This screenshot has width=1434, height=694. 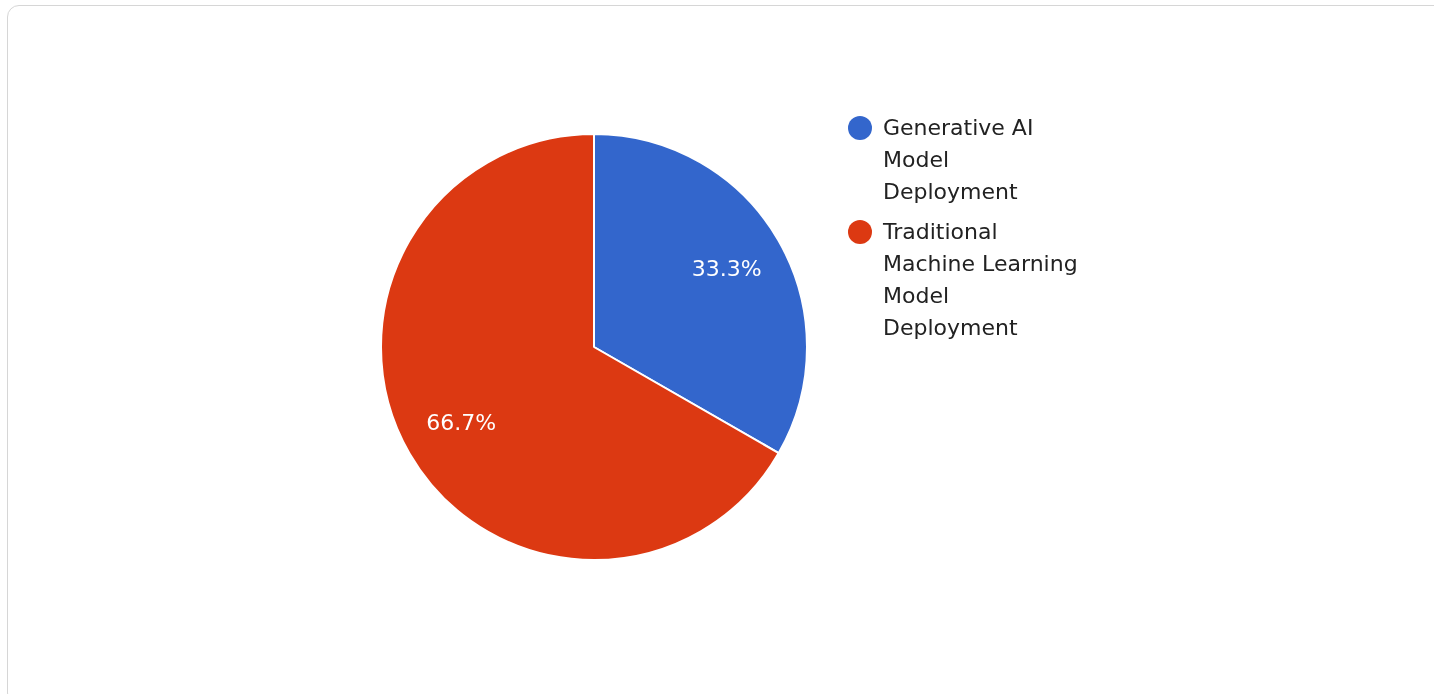 I want to click on data-label: 33.3%, so click(x=726, y=268).